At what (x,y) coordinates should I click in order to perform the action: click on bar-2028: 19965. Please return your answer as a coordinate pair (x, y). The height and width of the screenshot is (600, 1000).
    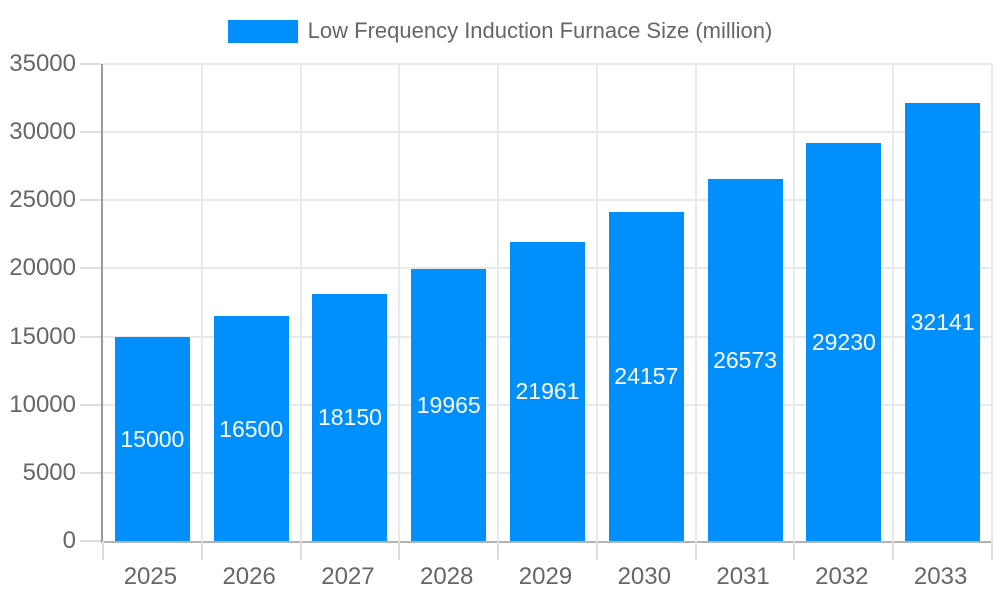
    Looking at the image, I should click on (449, 404).